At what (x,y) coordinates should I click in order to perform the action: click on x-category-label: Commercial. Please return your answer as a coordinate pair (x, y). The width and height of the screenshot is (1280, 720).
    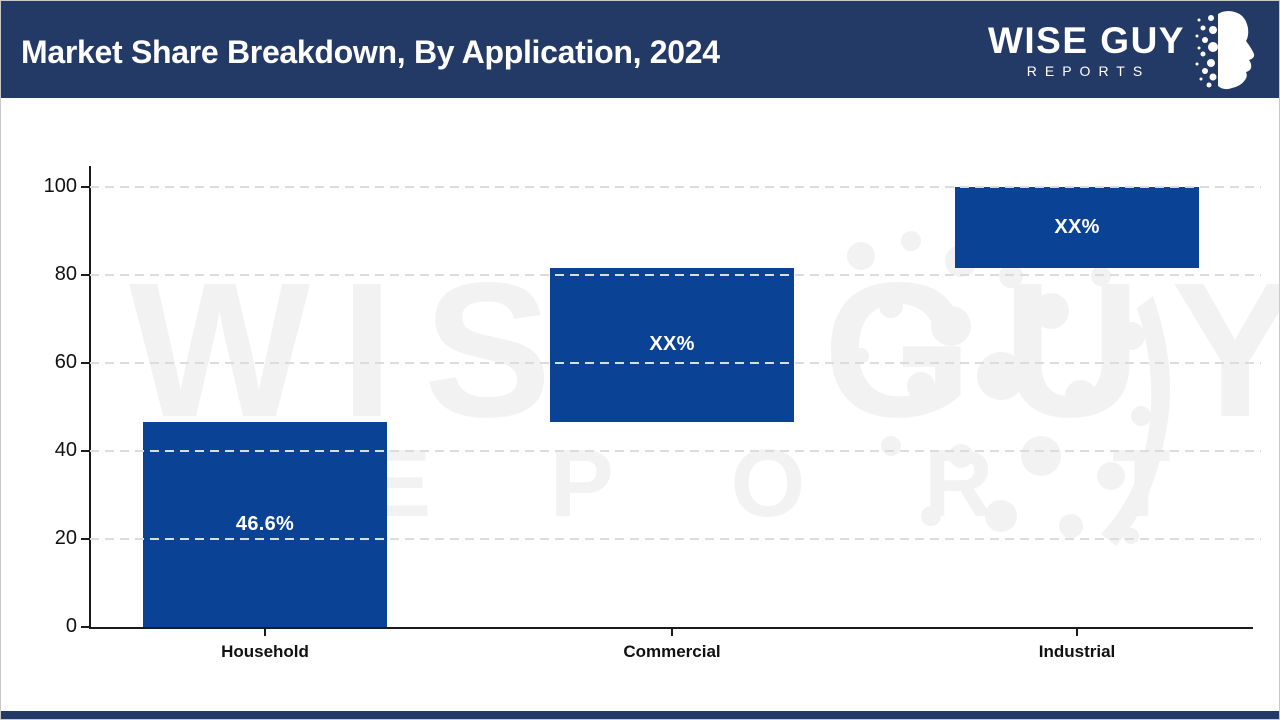
    Looking at the image, I should click on (672, 651).